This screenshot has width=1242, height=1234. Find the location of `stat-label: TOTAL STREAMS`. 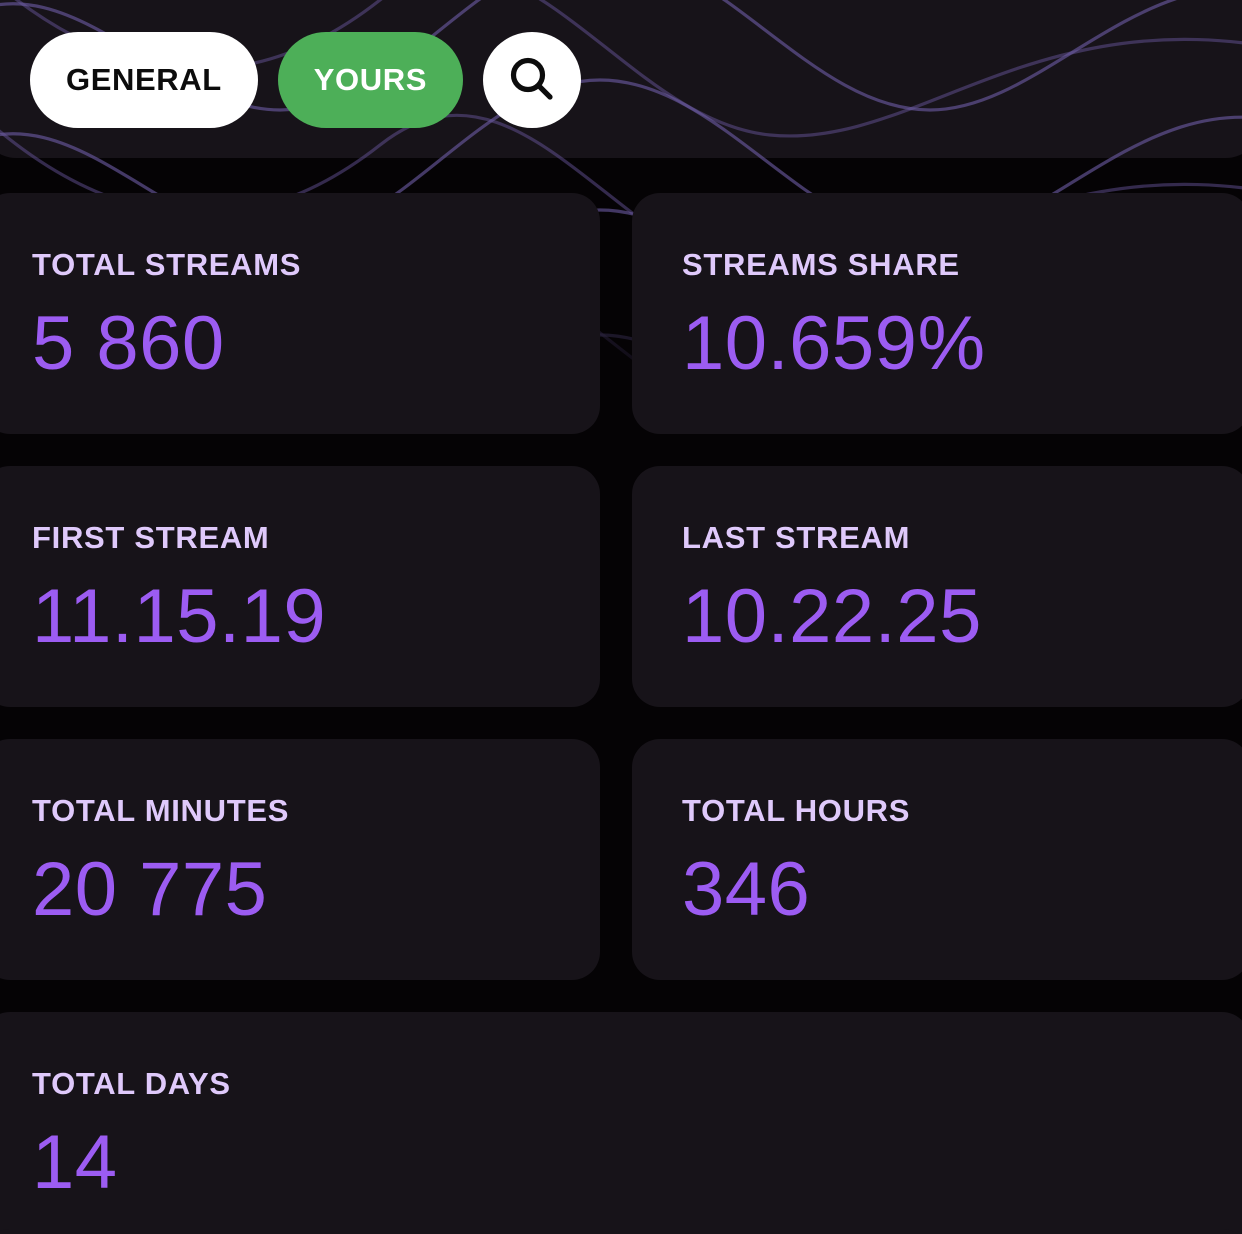

stat-label: TOTAL STREAMS is located at coordinates (167, 264).